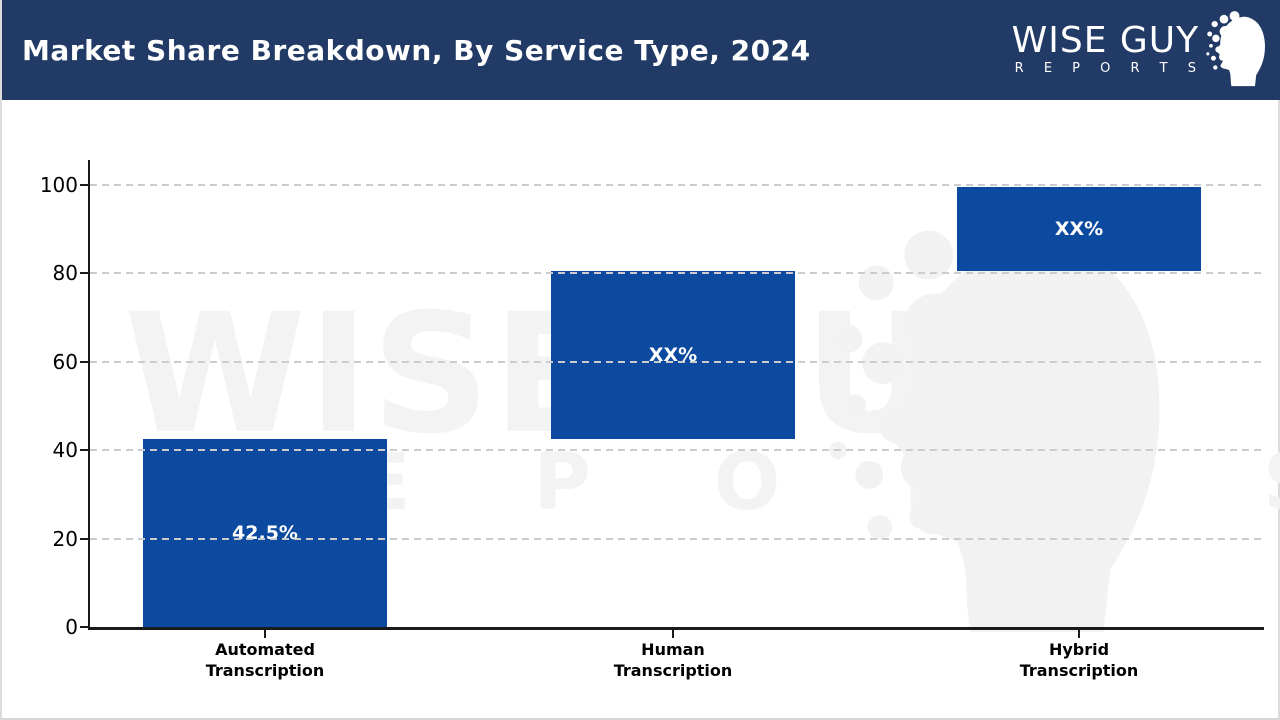  Describe the element at coordinates (676, 628) in the screenshot. I see `x-axis-line` at that location.